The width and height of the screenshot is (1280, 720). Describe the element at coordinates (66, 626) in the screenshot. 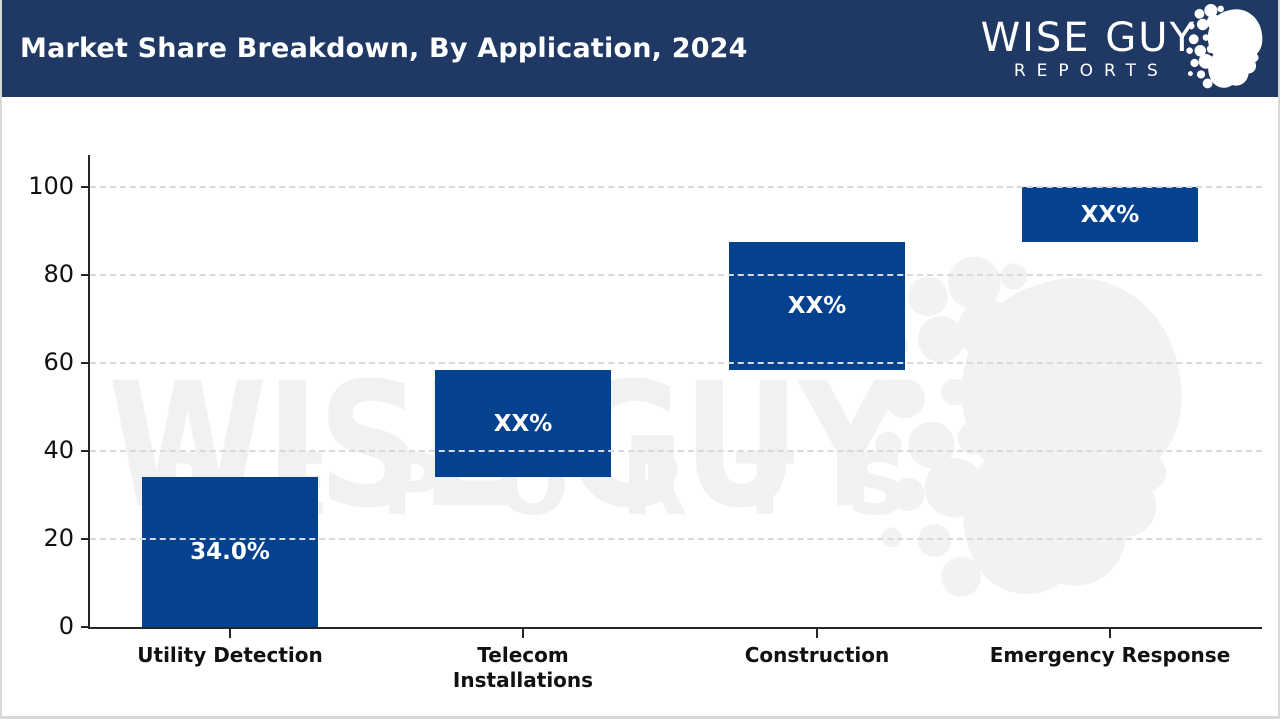

I see `y-tick-label: 0` at that location.